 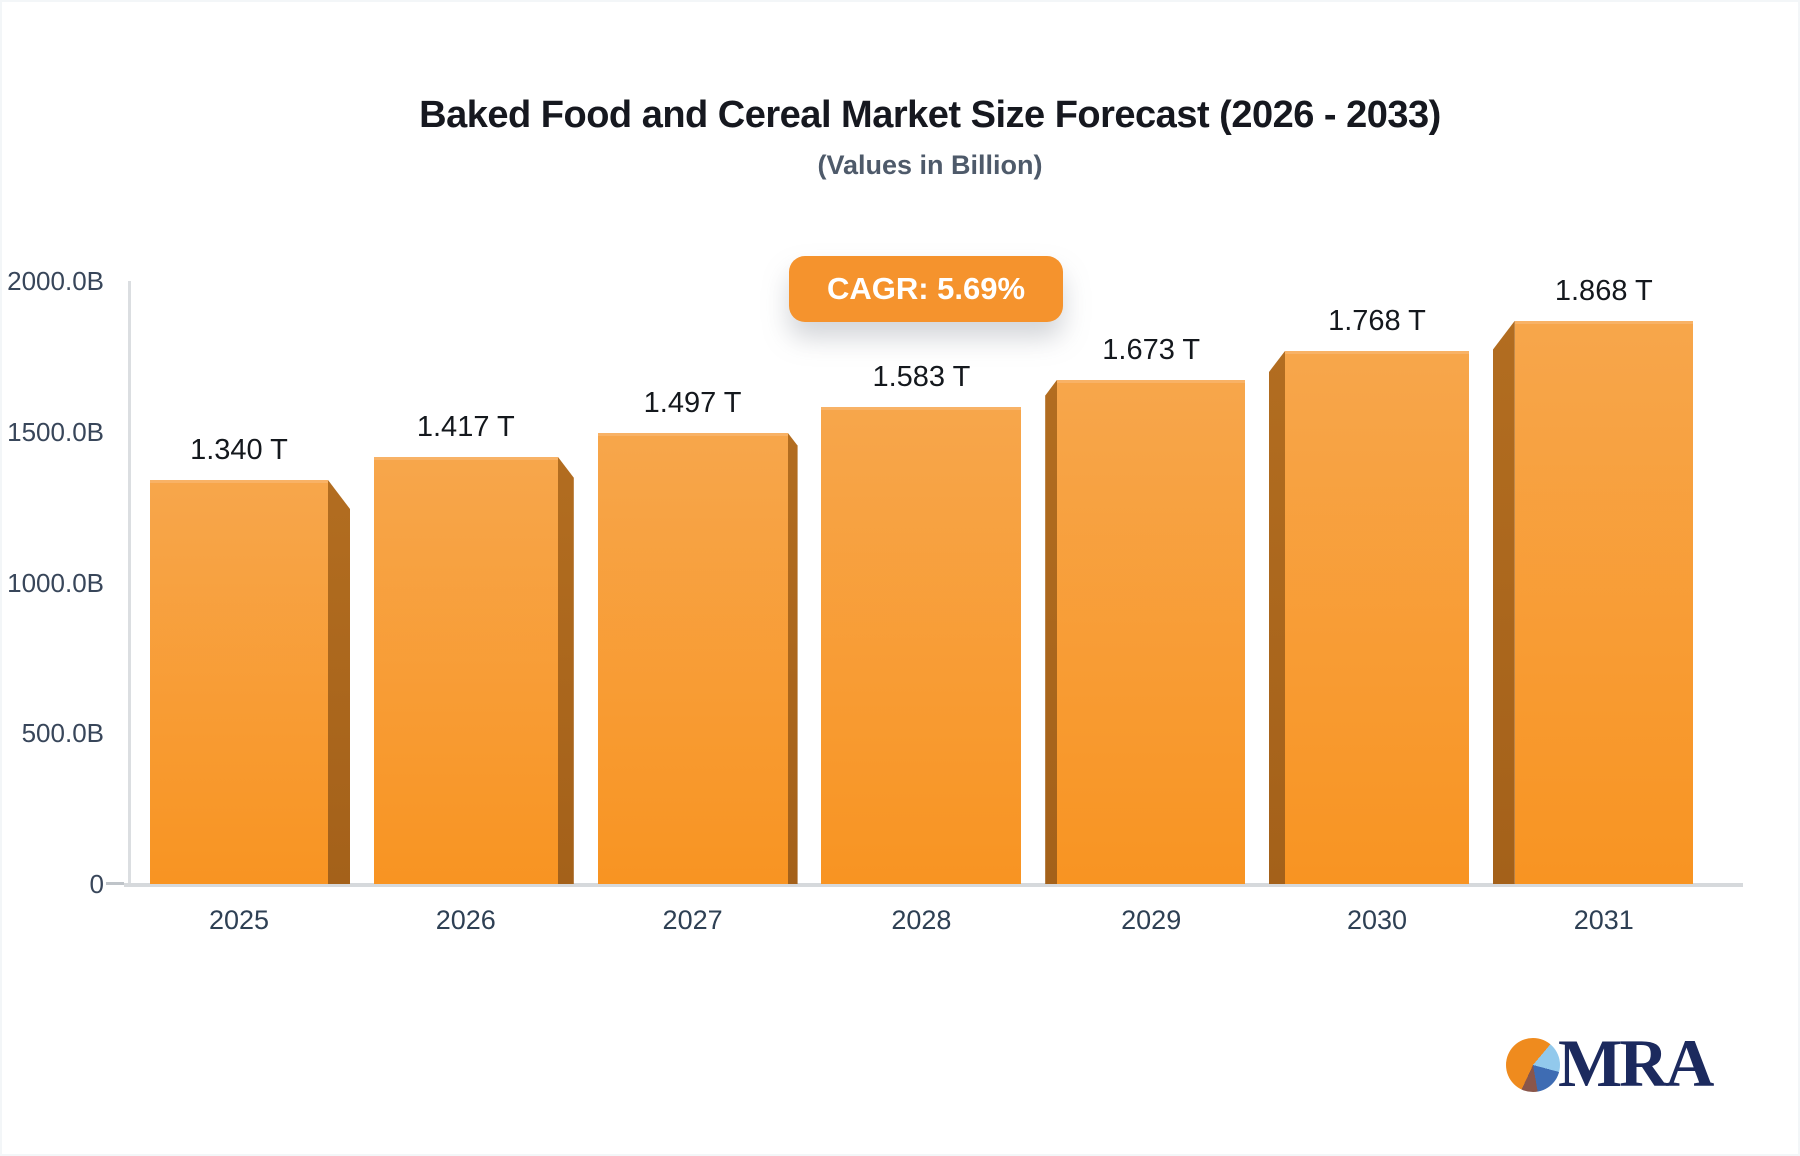 What do you see at coordinates (55, 281) in the screenshot?
I see `y-tick-label: 2000.0B` at bounding box center [55, 281].